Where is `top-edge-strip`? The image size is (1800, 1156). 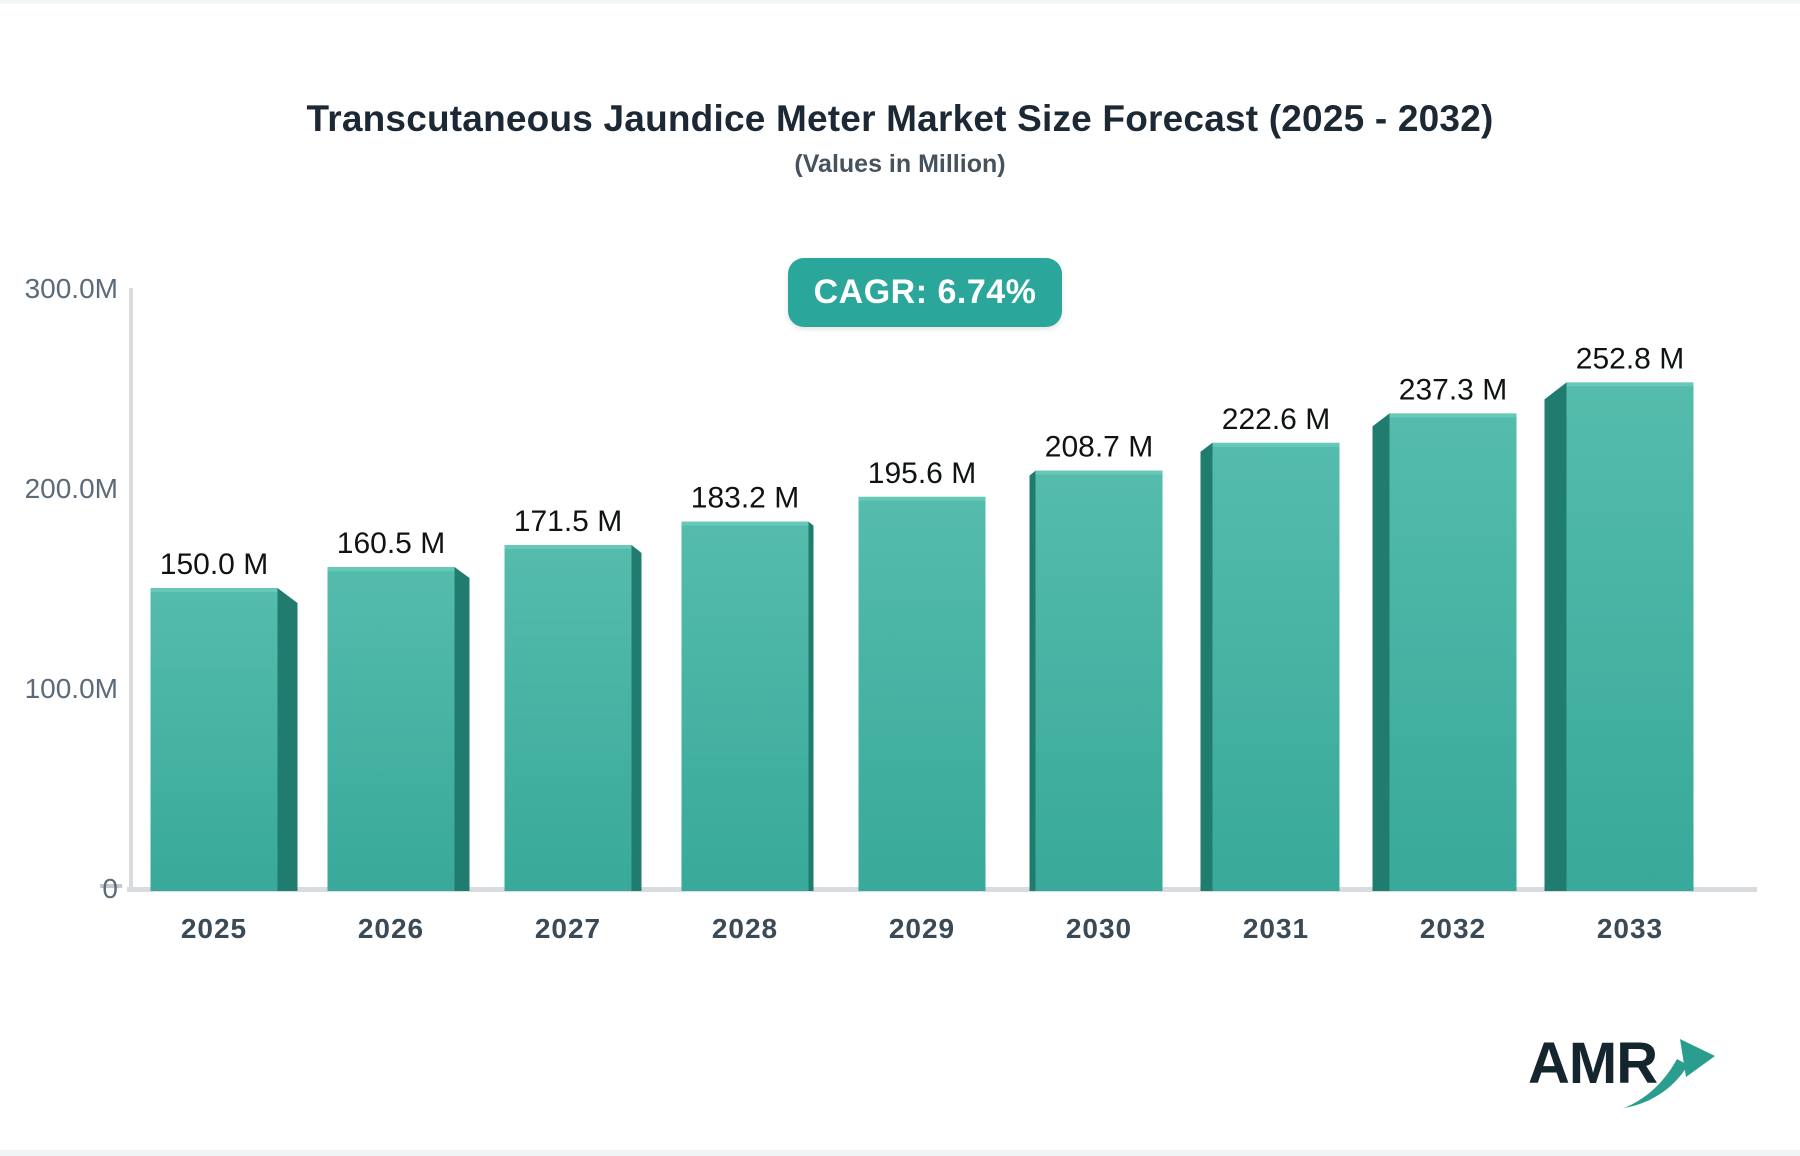 top-edge-strip is located at coordinates (900, 2).